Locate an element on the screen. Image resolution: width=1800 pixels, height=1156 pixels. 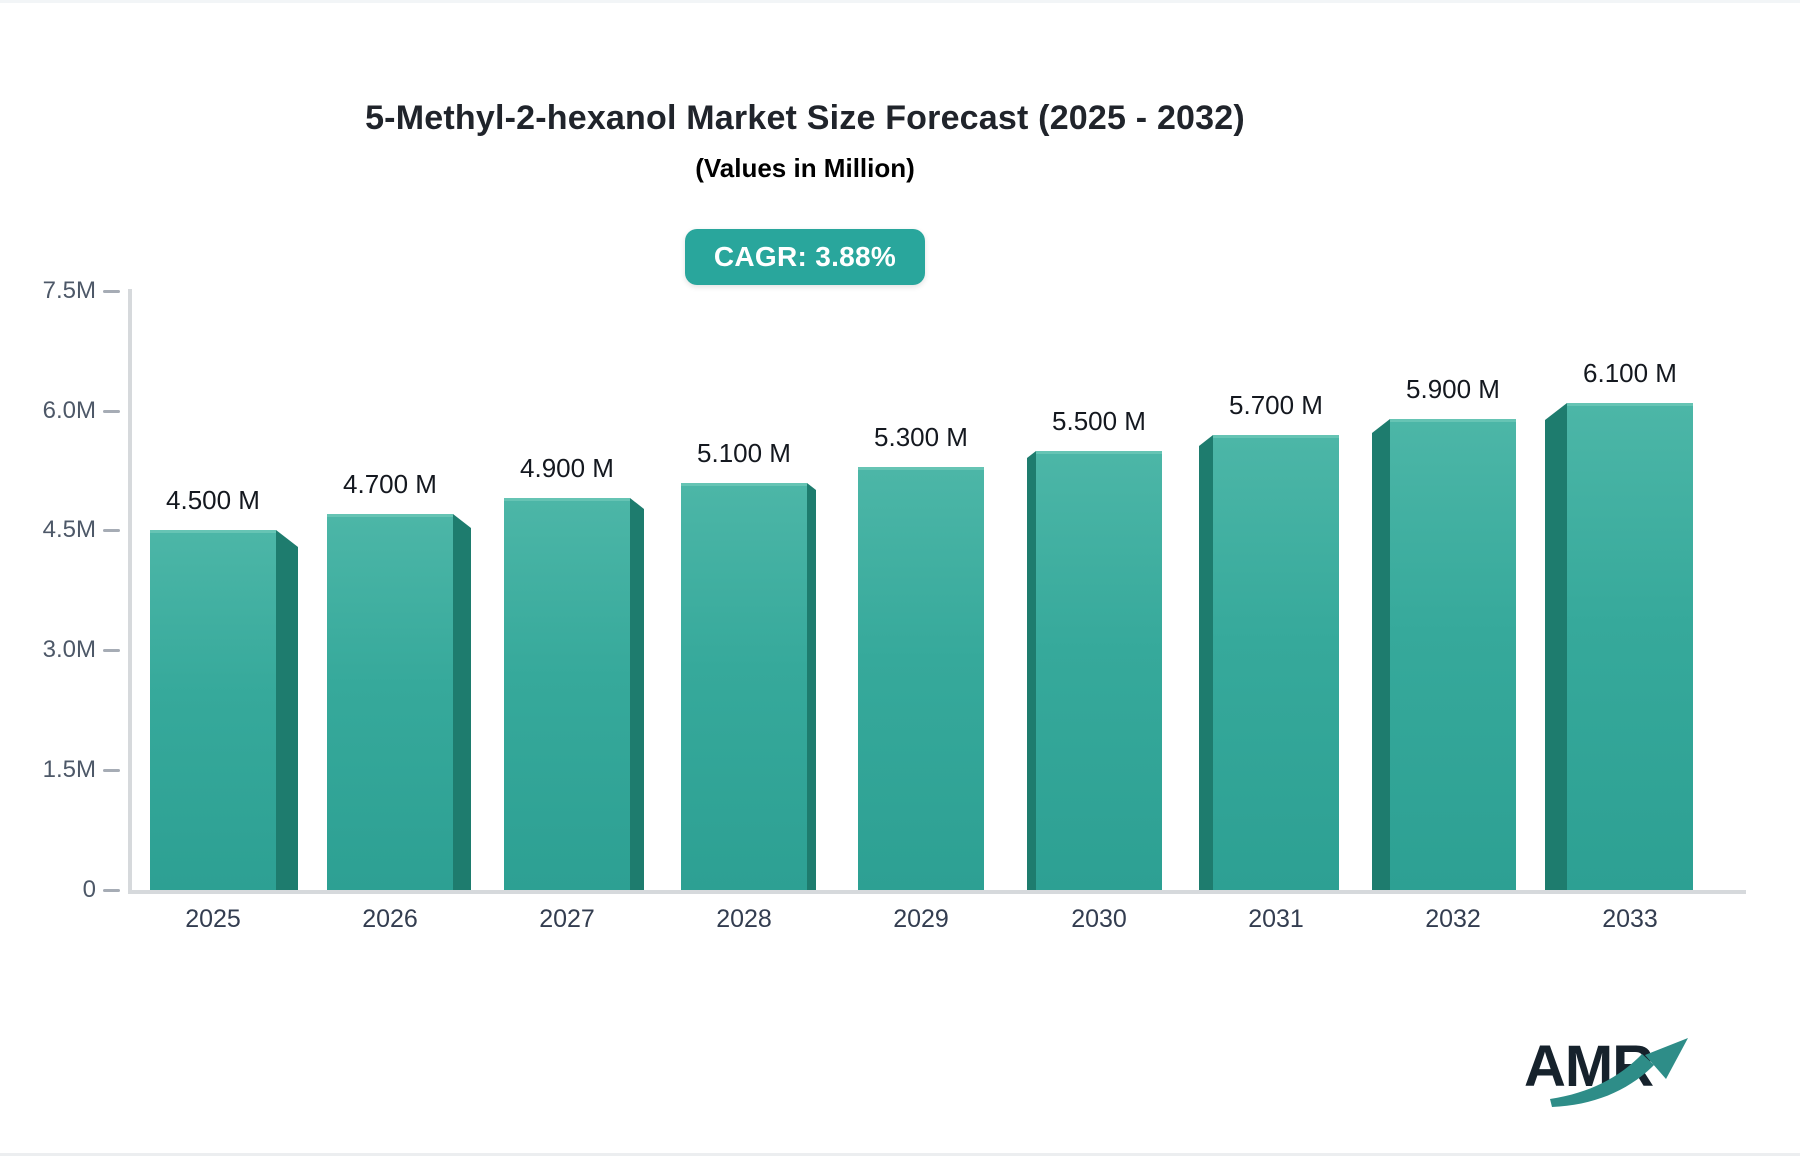
bar-value-label: 5.100 M is located at coordinates (744, 453).